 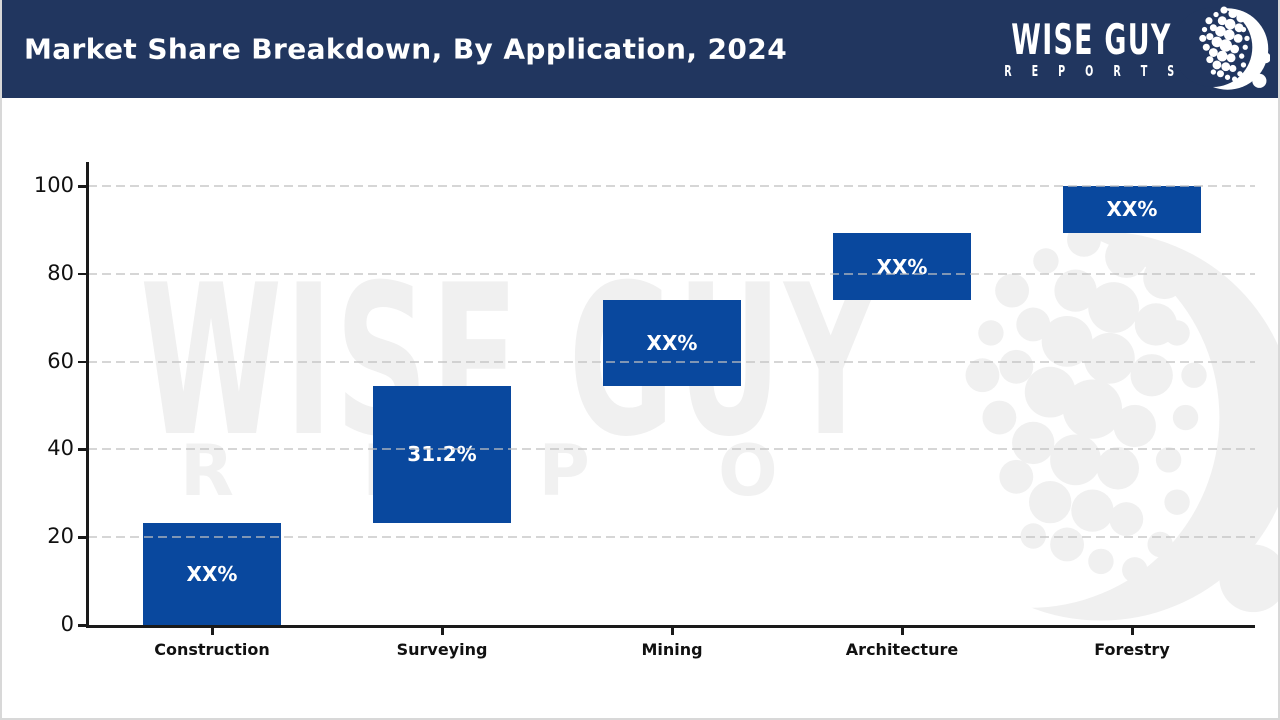 I want to click on x-category-label-surveying: Surveying, so click(x=442, y=649).